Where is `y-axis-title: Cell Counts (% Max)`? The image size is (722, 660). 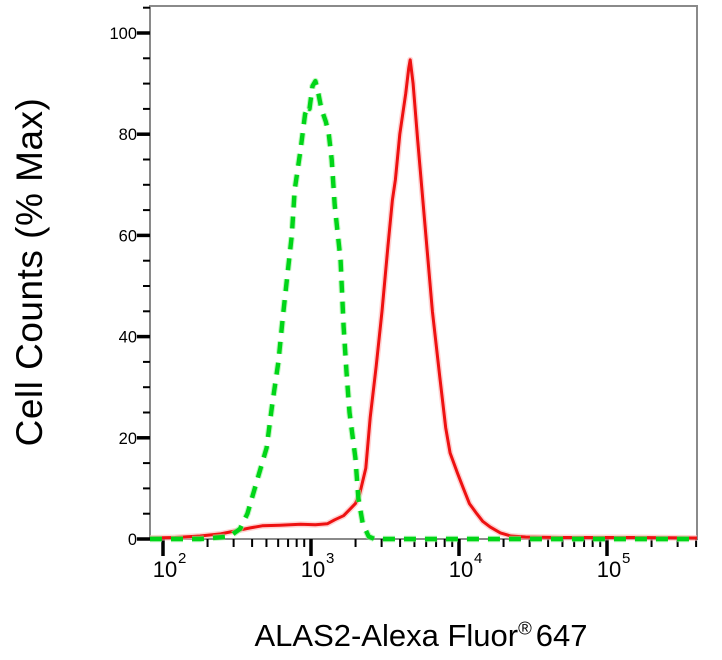
y-axis-title: Cell Counts (% Max) is located at coordinates (29, 272).